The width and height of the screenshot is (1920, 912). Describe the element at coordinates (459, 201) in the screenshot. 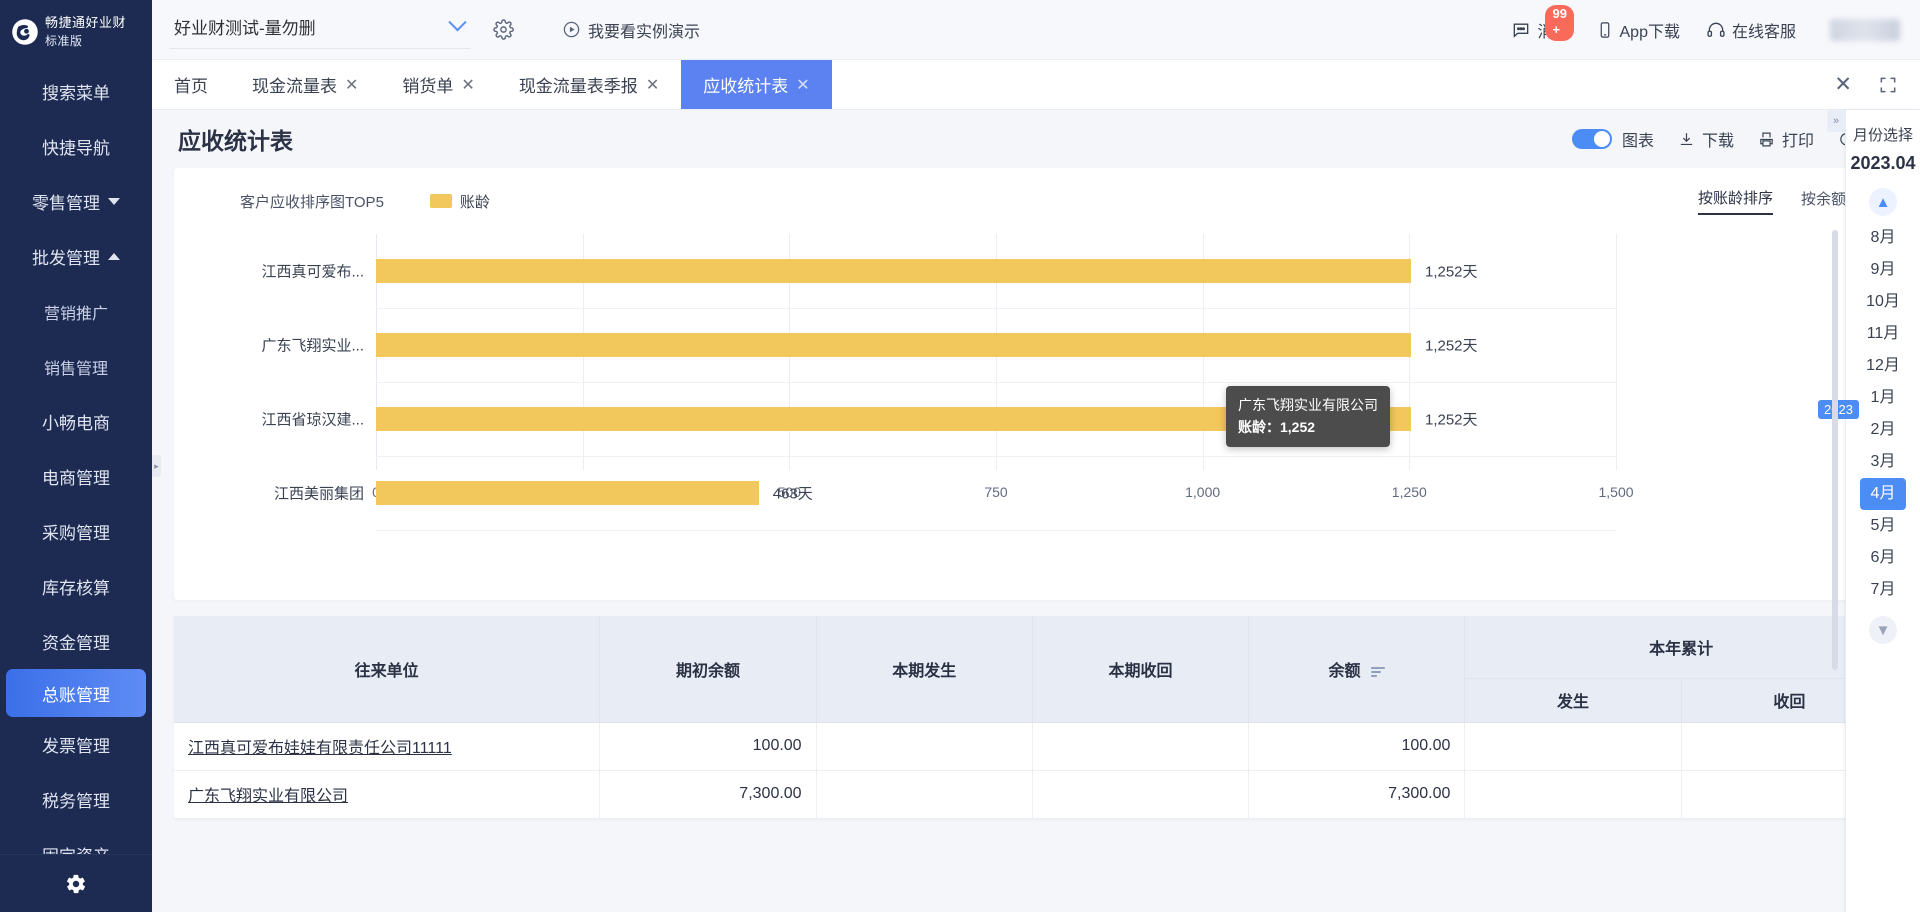

I see `chart-legend: 账龄` at that location.